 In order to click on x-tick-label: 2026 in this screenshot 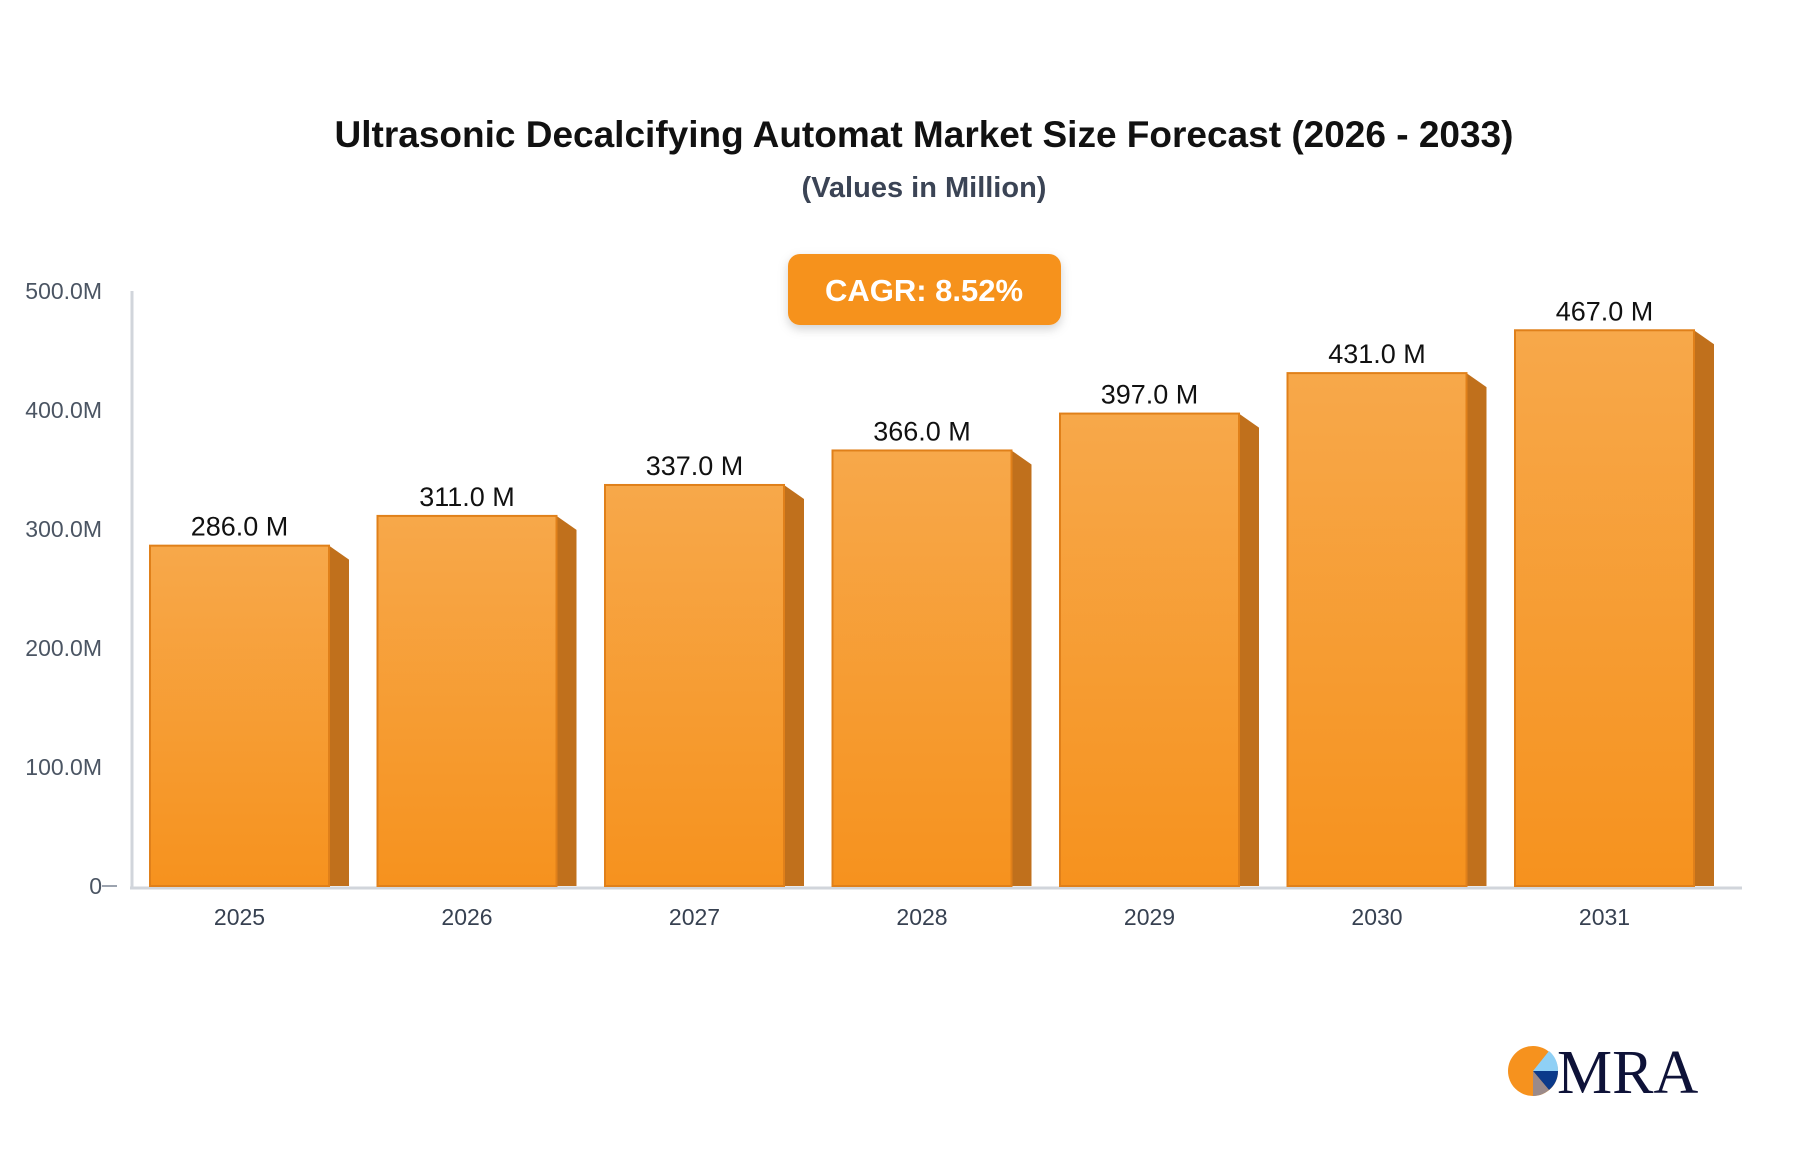, I will do `click(466, 917)`.